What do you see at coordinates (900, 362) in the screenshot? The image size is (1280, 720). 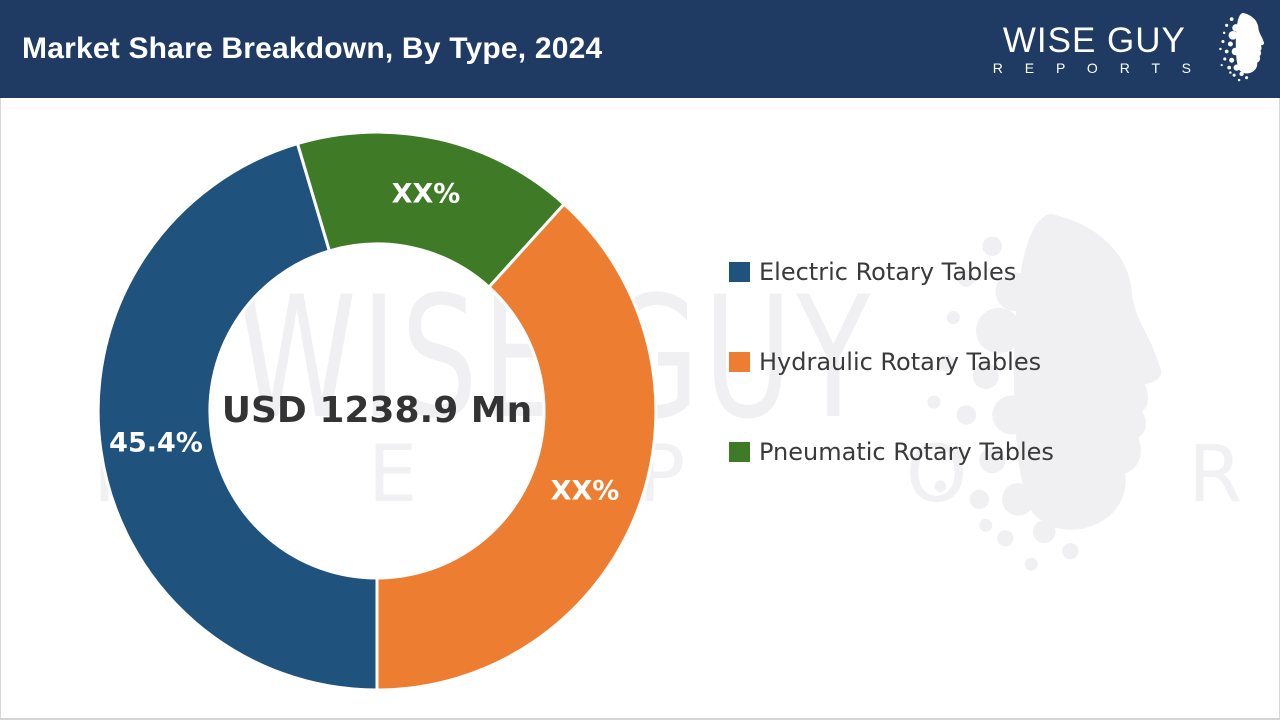 I see `legend-label: Hydraulic Rotary Tables` at bounding box center [900, 362].